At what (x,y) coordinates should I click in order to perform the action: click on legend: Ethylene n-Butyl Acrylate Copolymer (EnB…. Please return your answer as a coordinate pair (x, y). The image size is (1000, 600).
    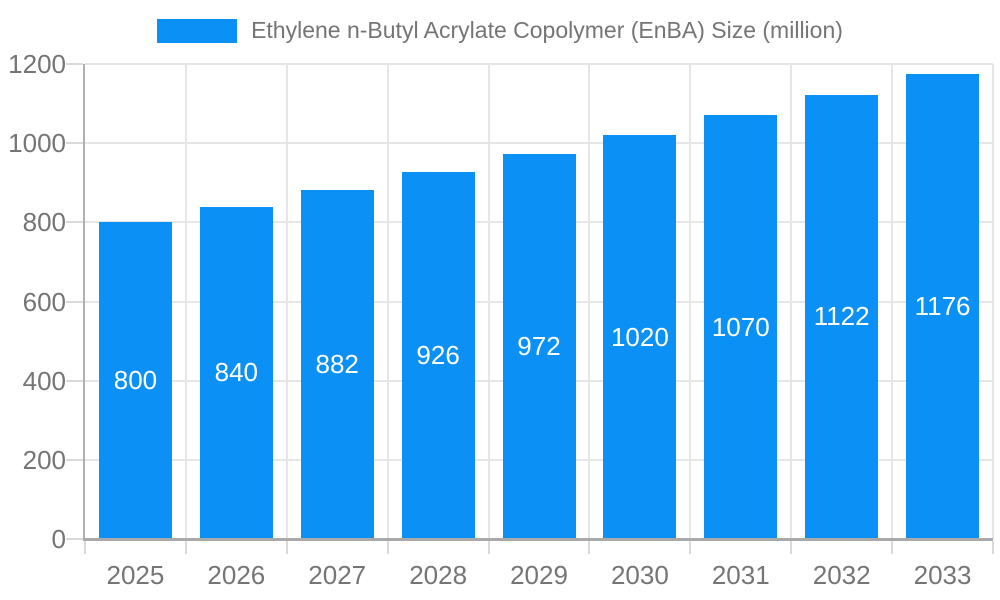
    Looking at the image, I should click on (500, 30).